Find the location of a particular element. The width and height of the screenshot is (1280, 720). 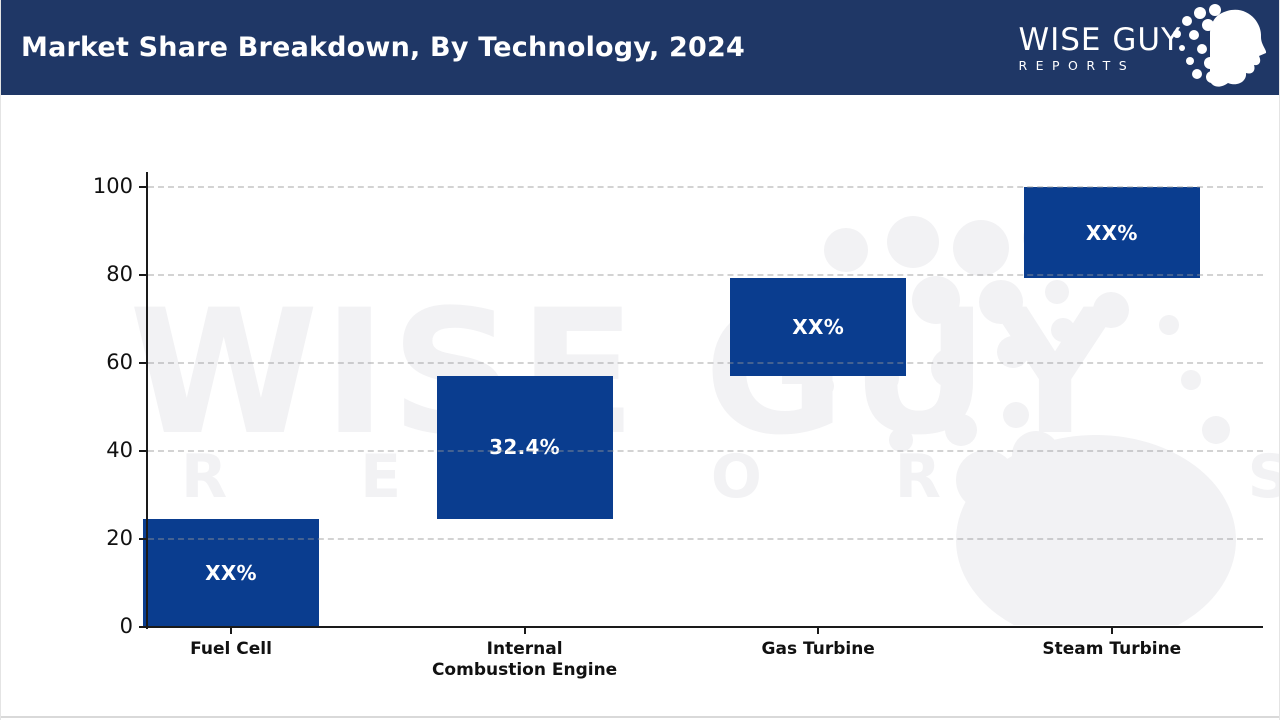

y-tick-label: 40 is located at coordinates (119, 450).